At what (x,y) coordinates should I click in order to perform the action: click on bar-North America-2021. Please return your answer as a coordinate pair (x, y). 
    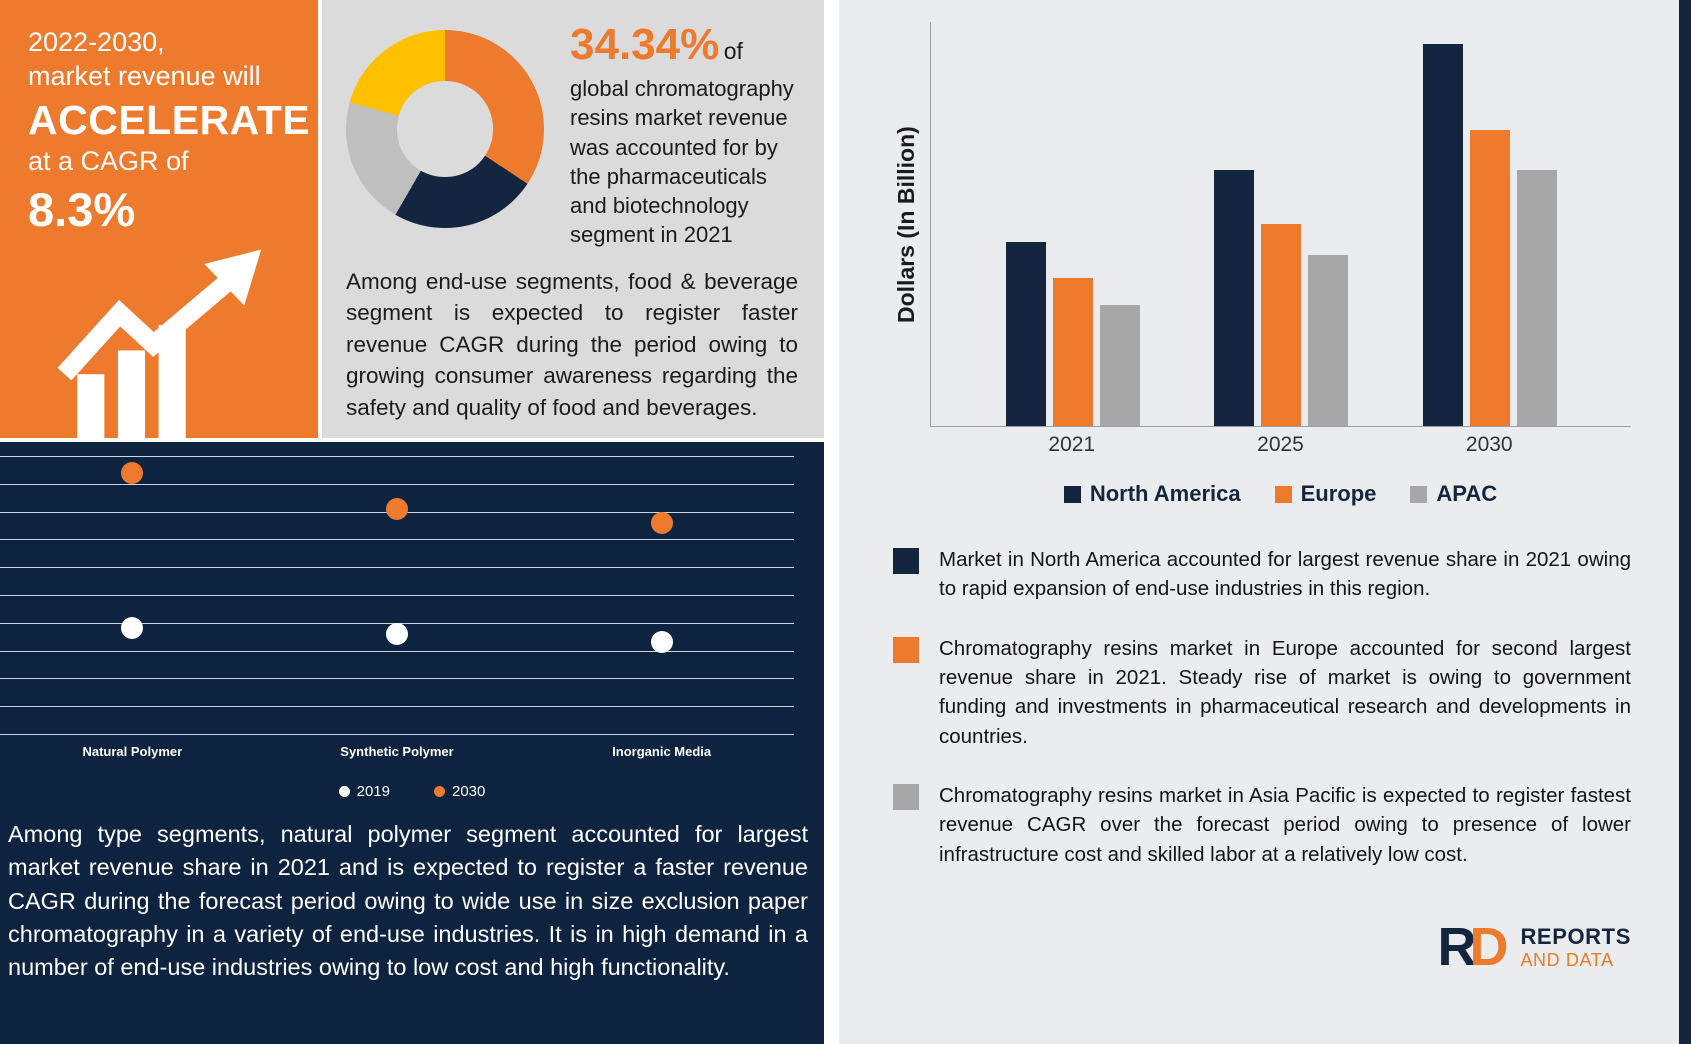
    Looking at the image, I should click on (1025, 333).